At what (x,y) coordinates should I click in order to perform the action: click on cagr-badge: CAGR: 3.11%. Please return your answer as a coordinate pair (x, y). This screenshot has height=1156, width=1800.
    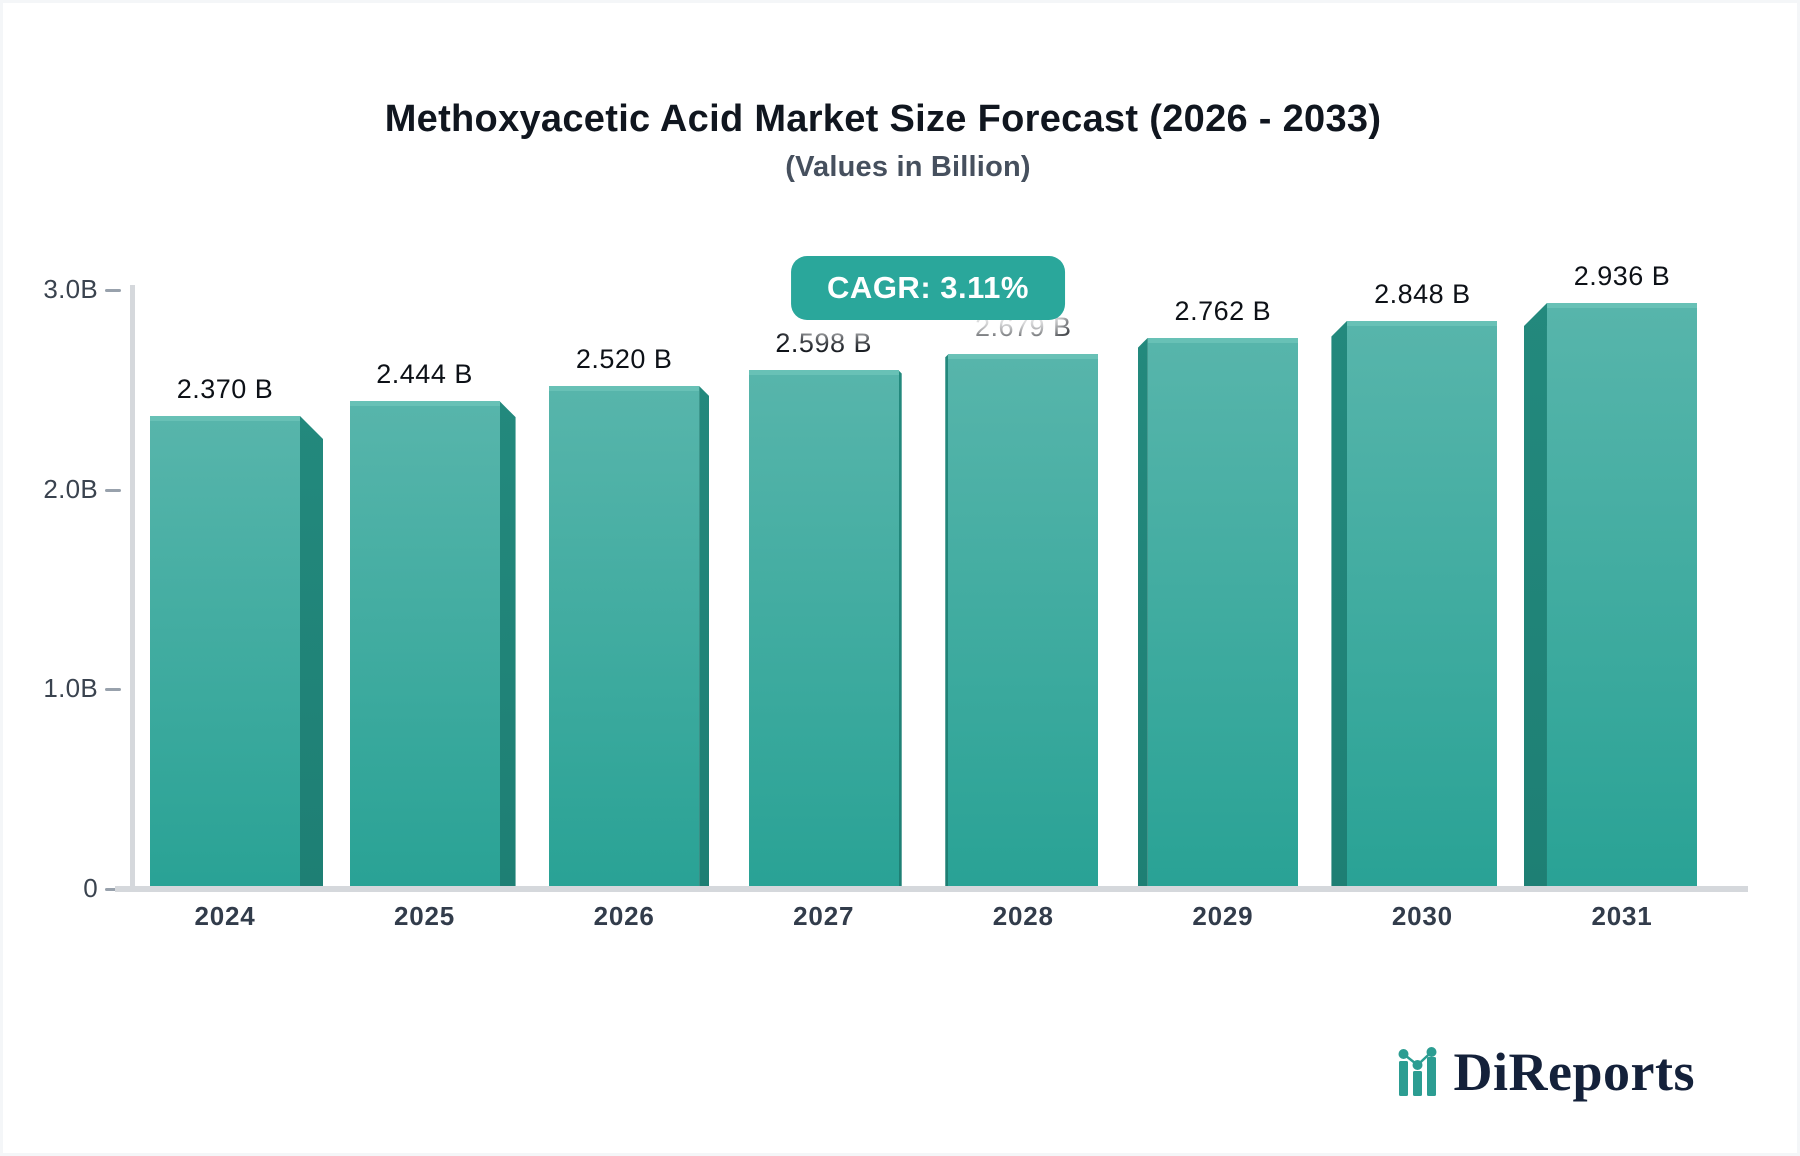
    Looking at the image, I should click on (928, 288).